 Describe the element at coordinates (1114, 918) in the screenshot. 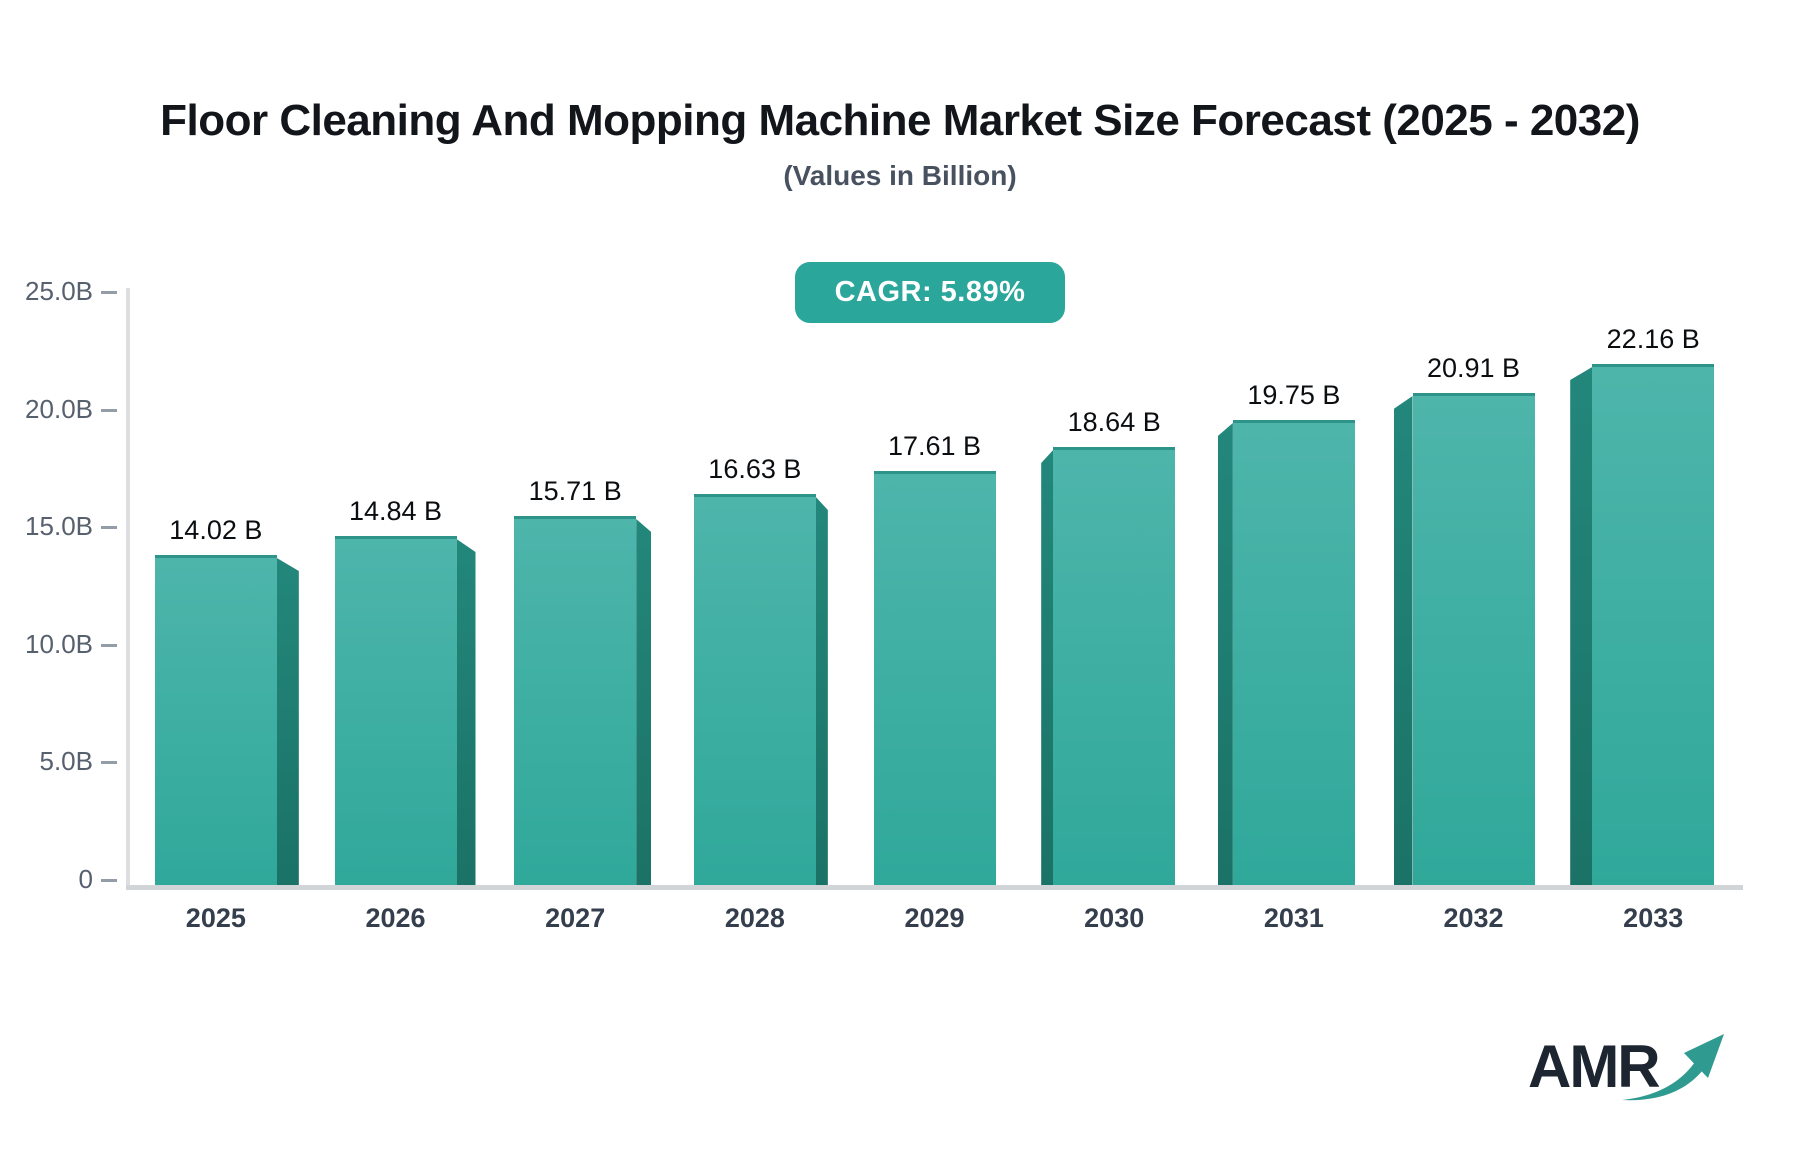

I see `x-axis-label-2030: 2030` at that location.